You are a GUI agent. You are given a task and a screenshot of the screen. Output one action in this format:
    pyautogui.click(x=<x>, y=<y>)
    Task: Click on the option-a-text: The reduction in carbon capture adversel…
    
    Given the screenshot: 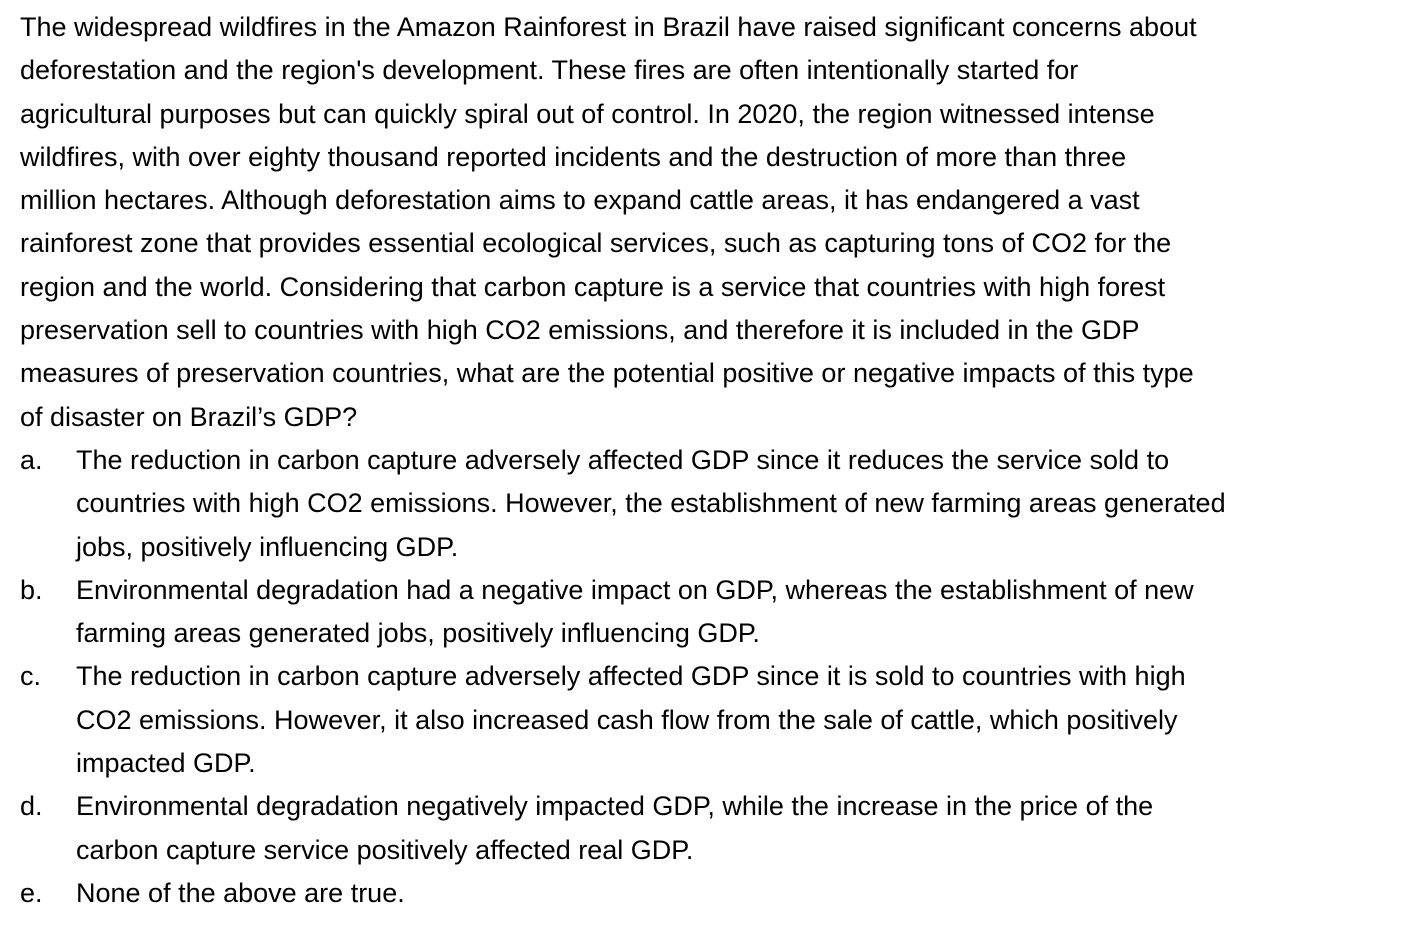 What is the action you would take?
    pyautogui.click(x=651, y=503)
    